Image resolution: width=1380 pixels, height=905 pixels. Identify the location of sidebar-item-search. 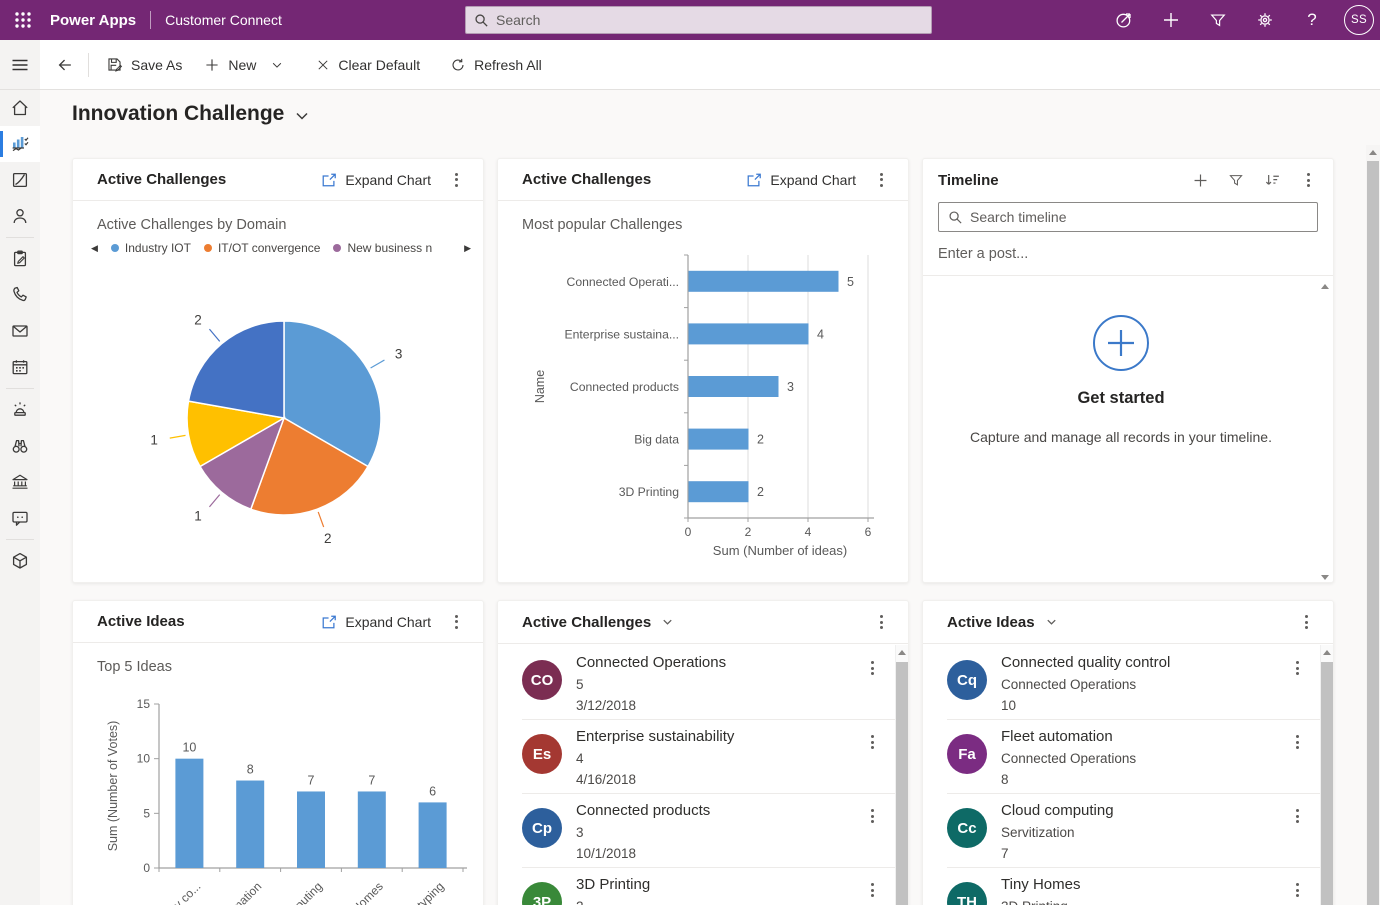
(20, 446).